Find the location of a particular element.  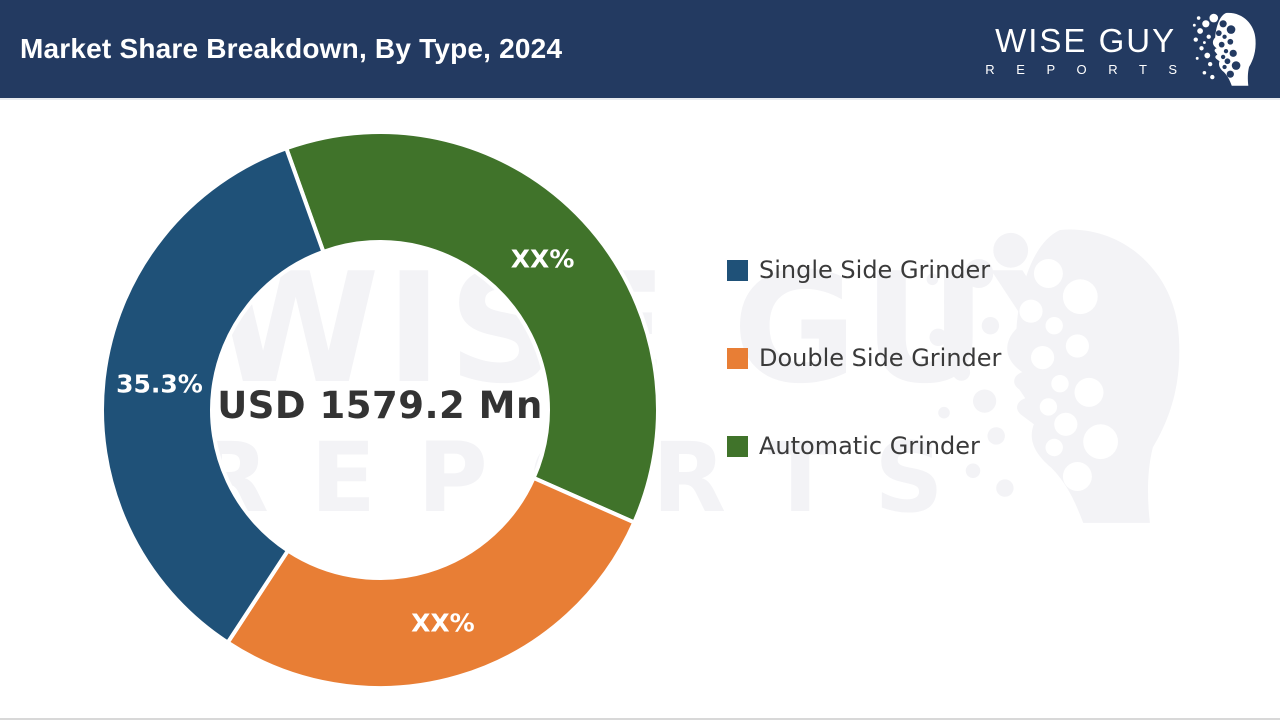

watermark-face-icon is located at coordinates (1053, 376).